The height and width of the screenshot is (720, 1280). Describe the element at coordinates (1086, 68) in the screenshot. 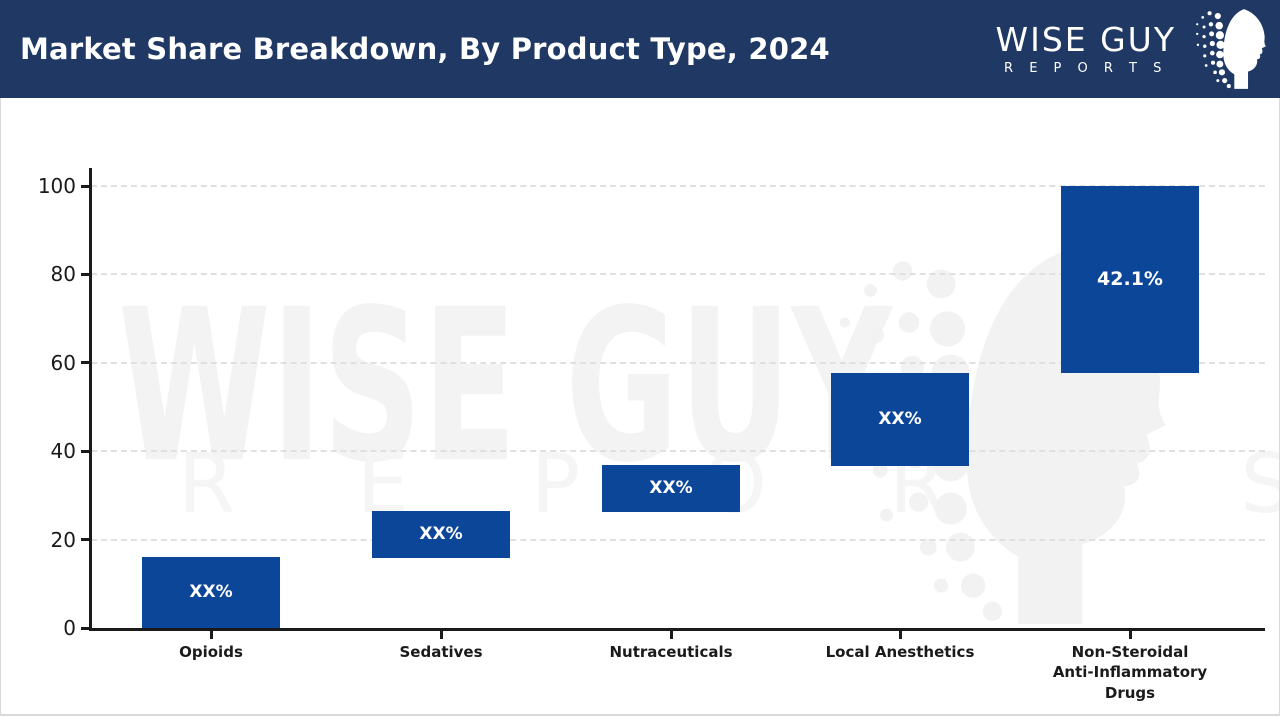

I see `logo-subtext: R E P O R T S` at that location.